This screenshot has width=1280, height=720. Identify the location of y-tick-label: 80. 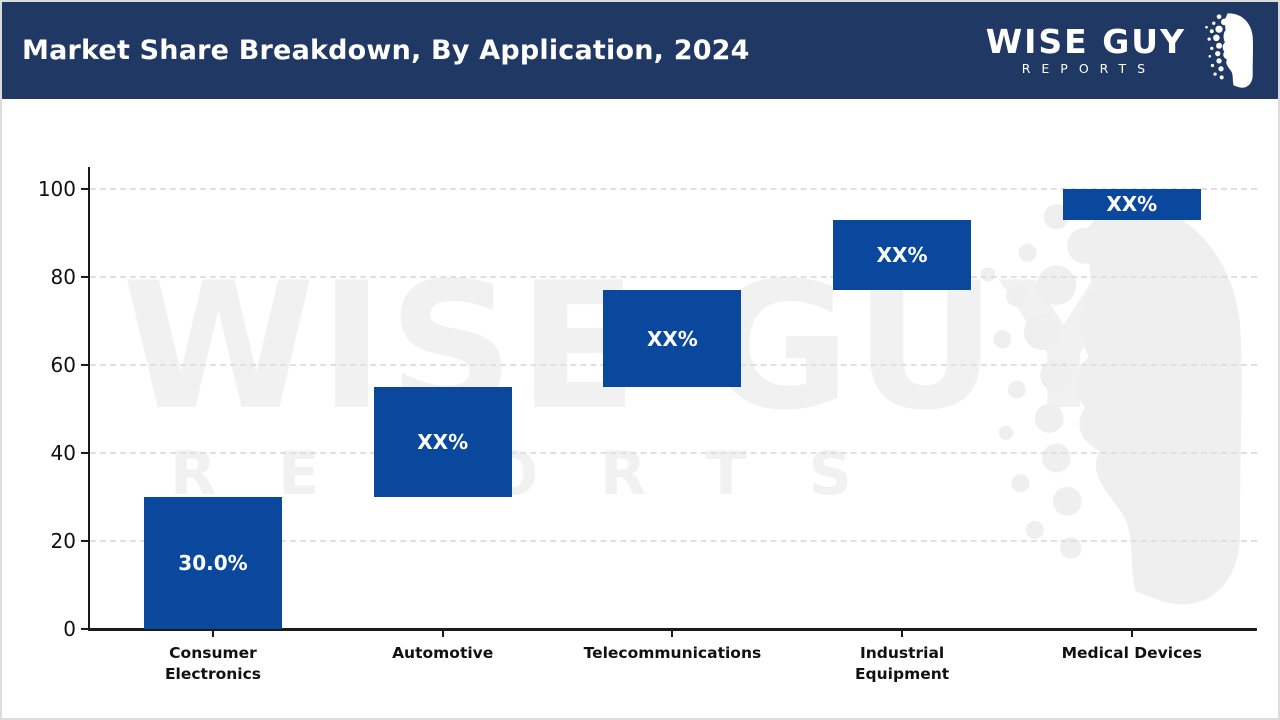
(63, 277).